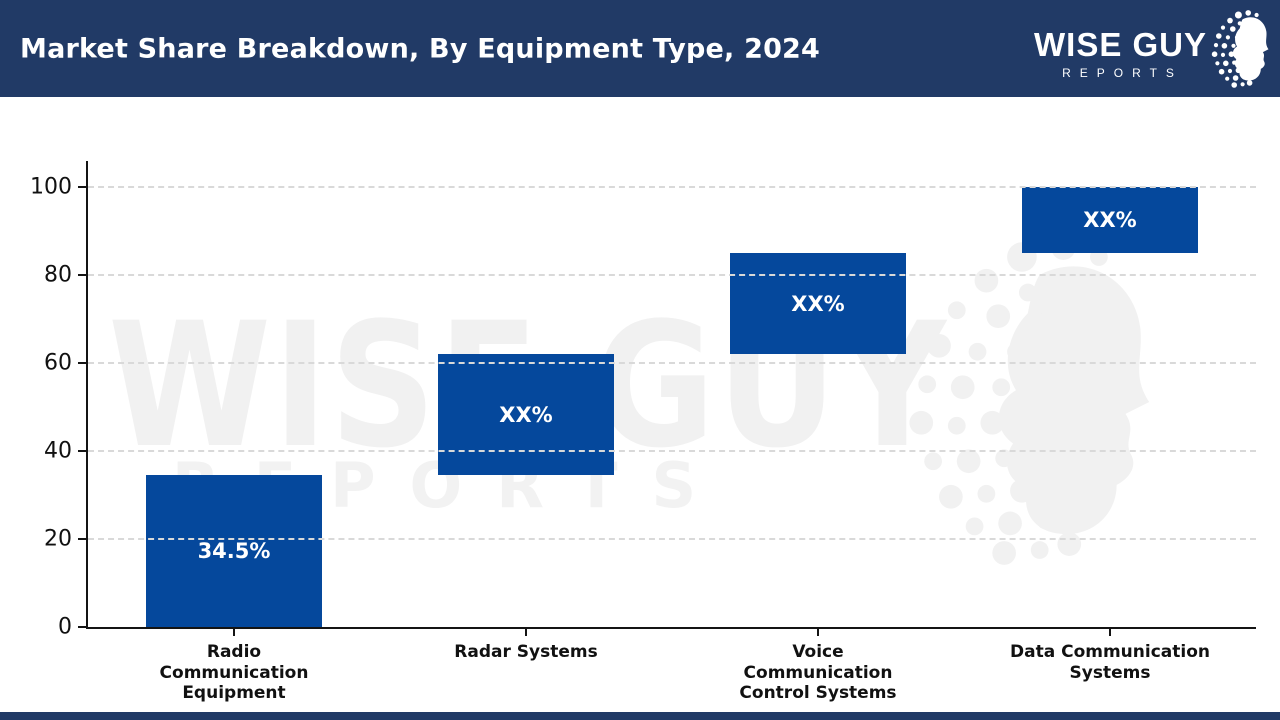 Image resolution: width=1280 pixels, height=720 pixels. I want to click on y-tick-label-40: 40, so click(58, 451).